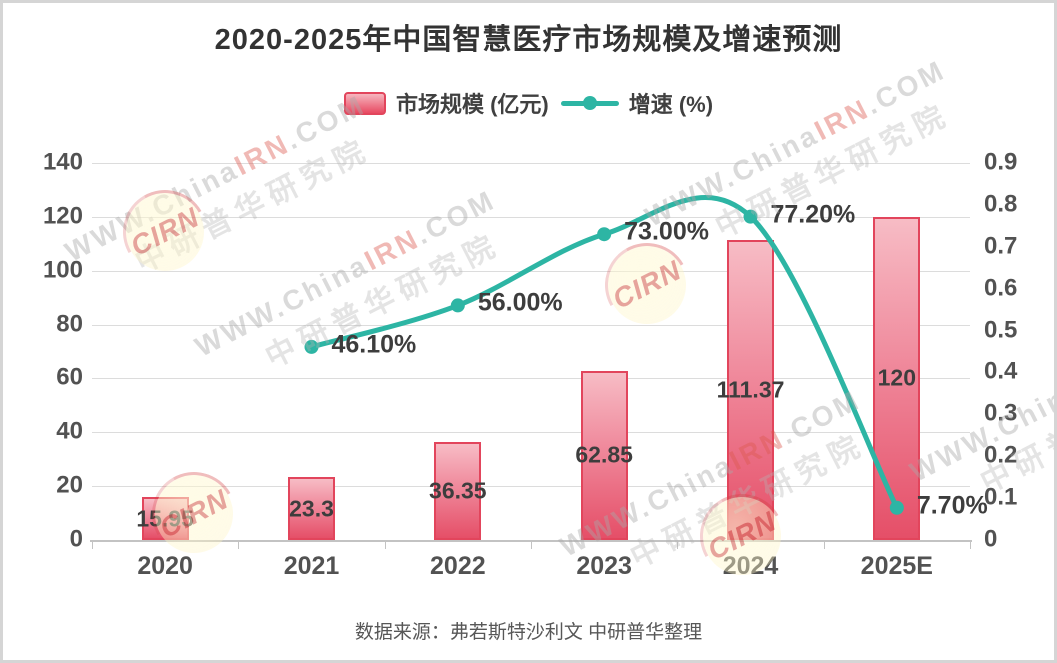  What do you see at coordinates (311, 566) in the screenshot?
I see `x-axis-label: 2021` at bounding box center [311, 566].